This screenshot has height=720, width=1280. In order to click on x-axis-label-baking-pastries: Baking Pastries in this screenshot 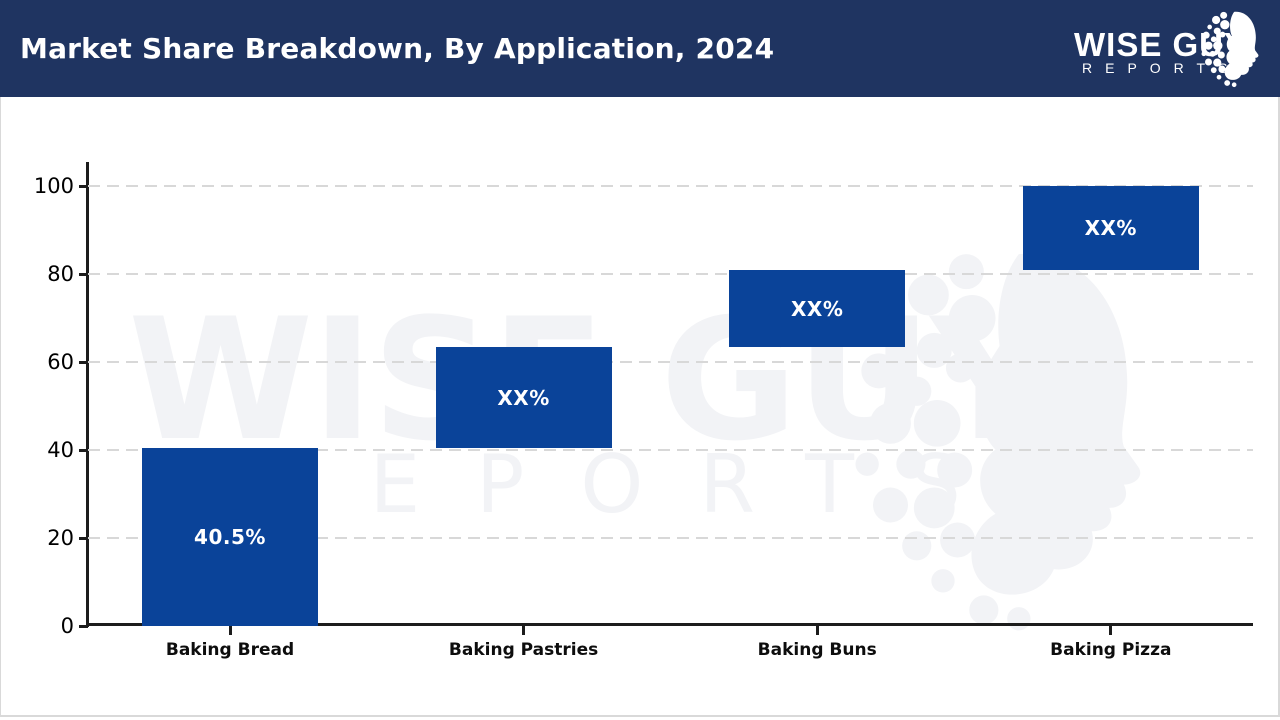, I will do `click(523, 650)`.